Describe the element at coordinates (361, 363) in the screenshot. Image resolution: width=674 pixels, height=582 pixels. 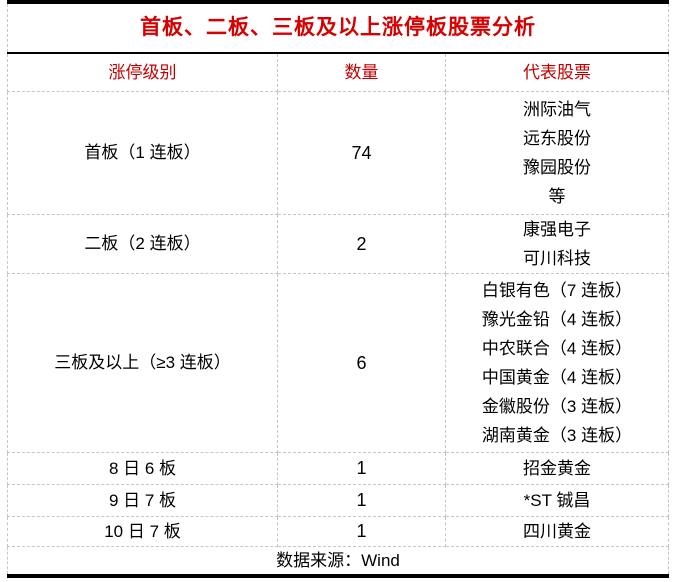
I see `count-cell: 6` at that location.